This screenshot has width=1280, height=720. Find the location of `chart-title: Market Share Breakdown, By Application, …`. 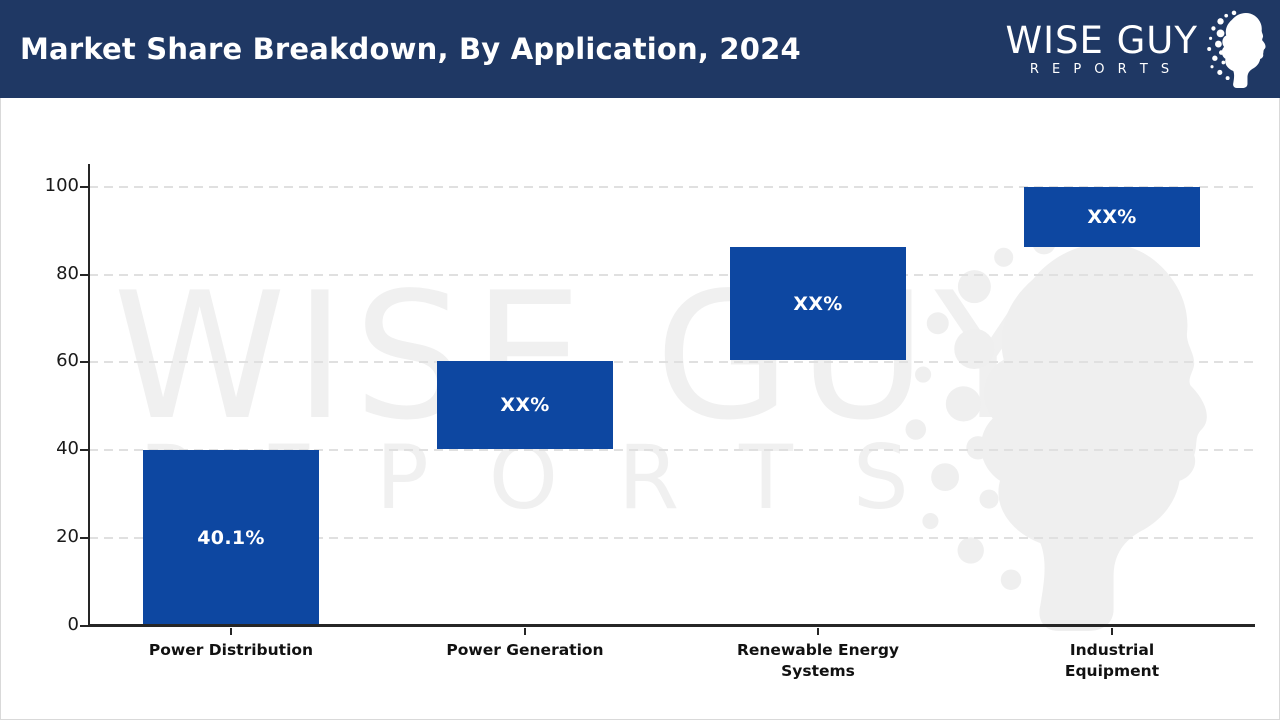

chart-title: Market Share Breakdown, By Application, … is located at coordinates (410, 49).